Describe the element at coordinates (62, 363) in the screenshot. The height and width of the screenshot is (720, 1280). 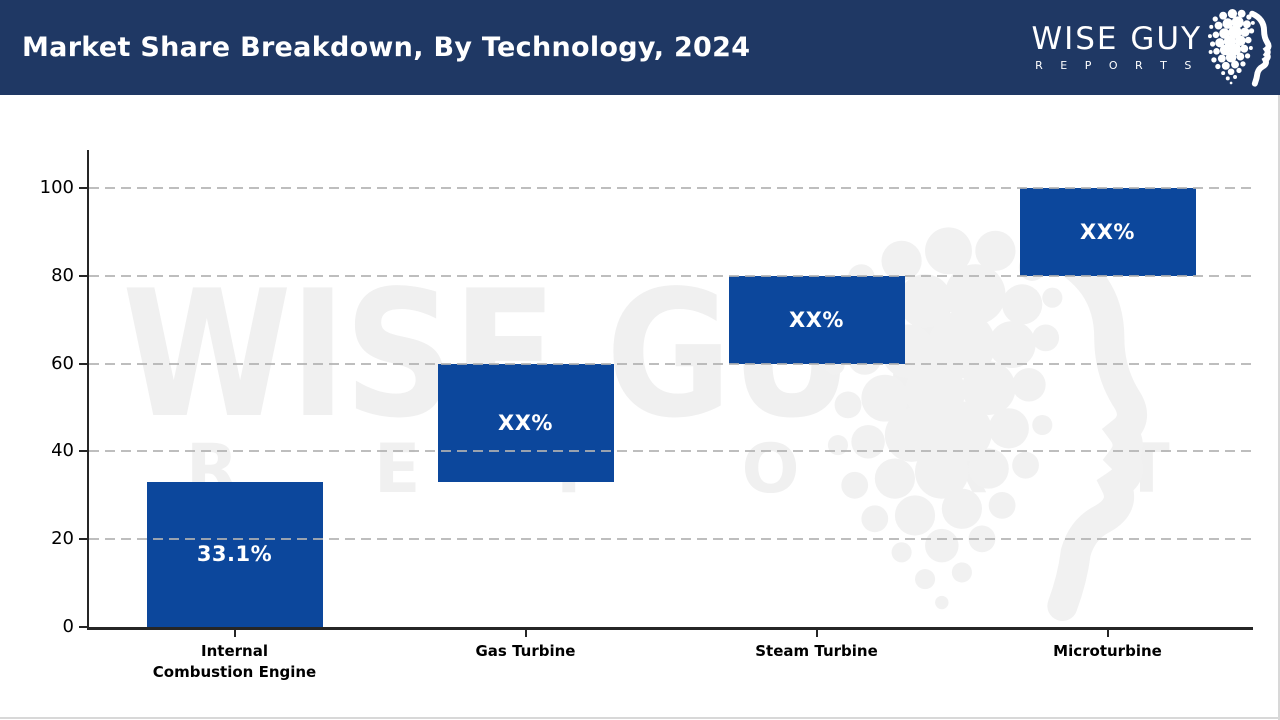
I see `y-tick-label: 60` at that location.